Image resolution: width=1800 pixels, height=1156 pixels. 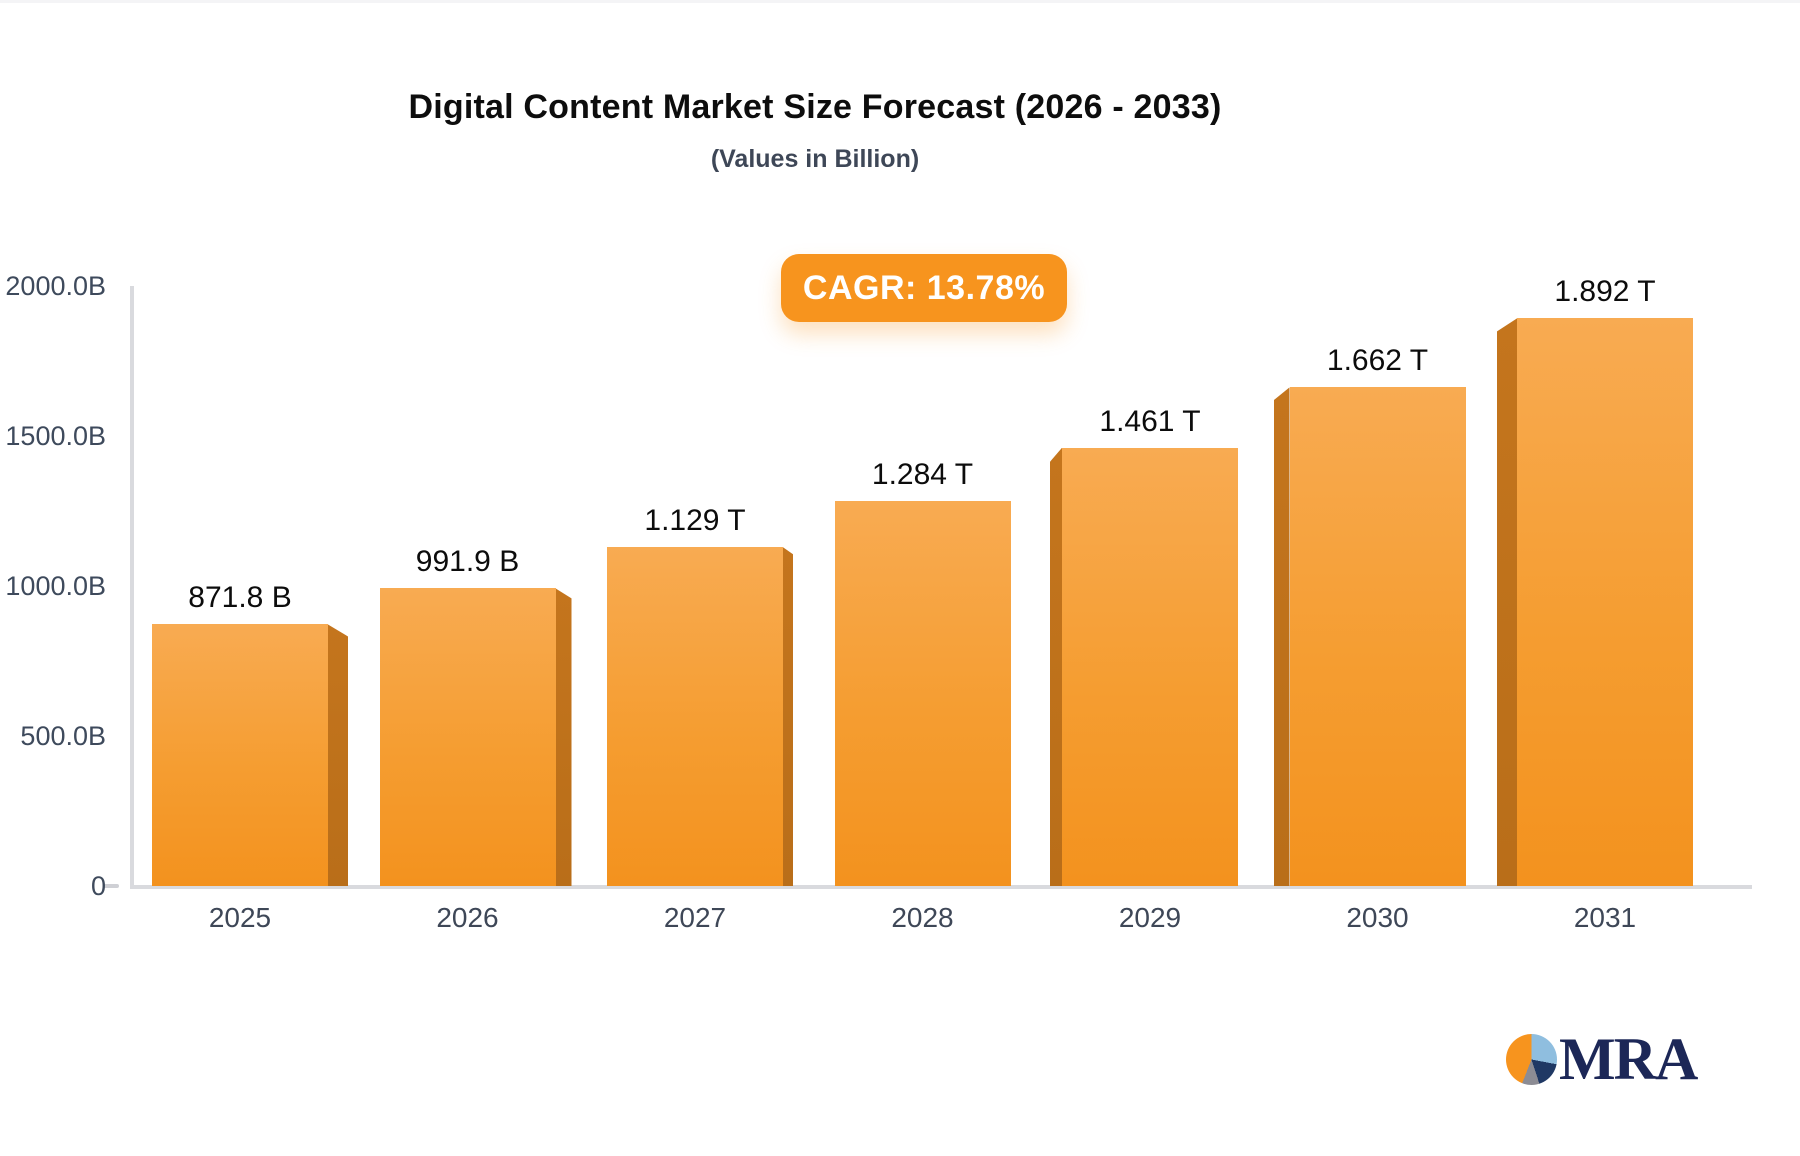 What do you see at coordinates (1531, 1059) in the screenshot?
I see `pie-chart-logo-icon` at bounding box center [1531, 1059].